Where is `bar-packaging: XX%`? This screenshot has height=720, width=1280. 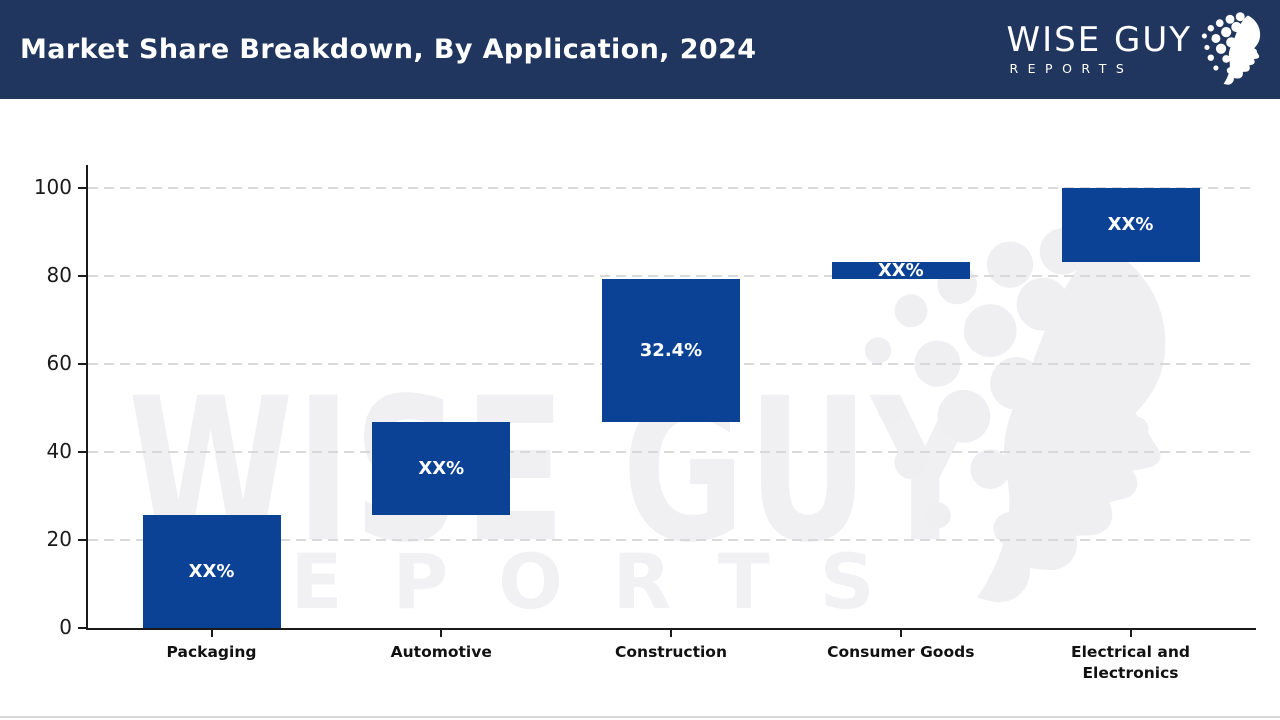 bar-packaging: XX% is located at coordinates (211, 571).